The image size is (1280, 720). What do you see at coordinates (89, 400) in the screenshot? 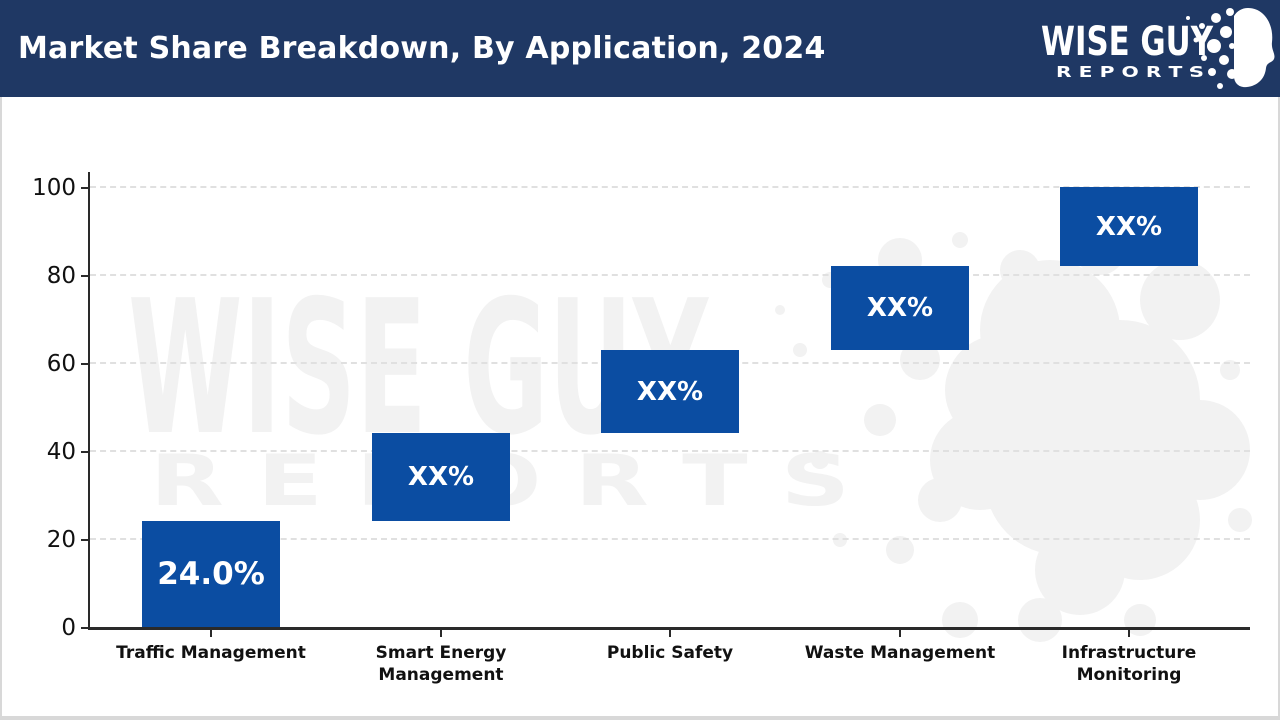
I see `y-axis-line` at bounding box center [89, 400].